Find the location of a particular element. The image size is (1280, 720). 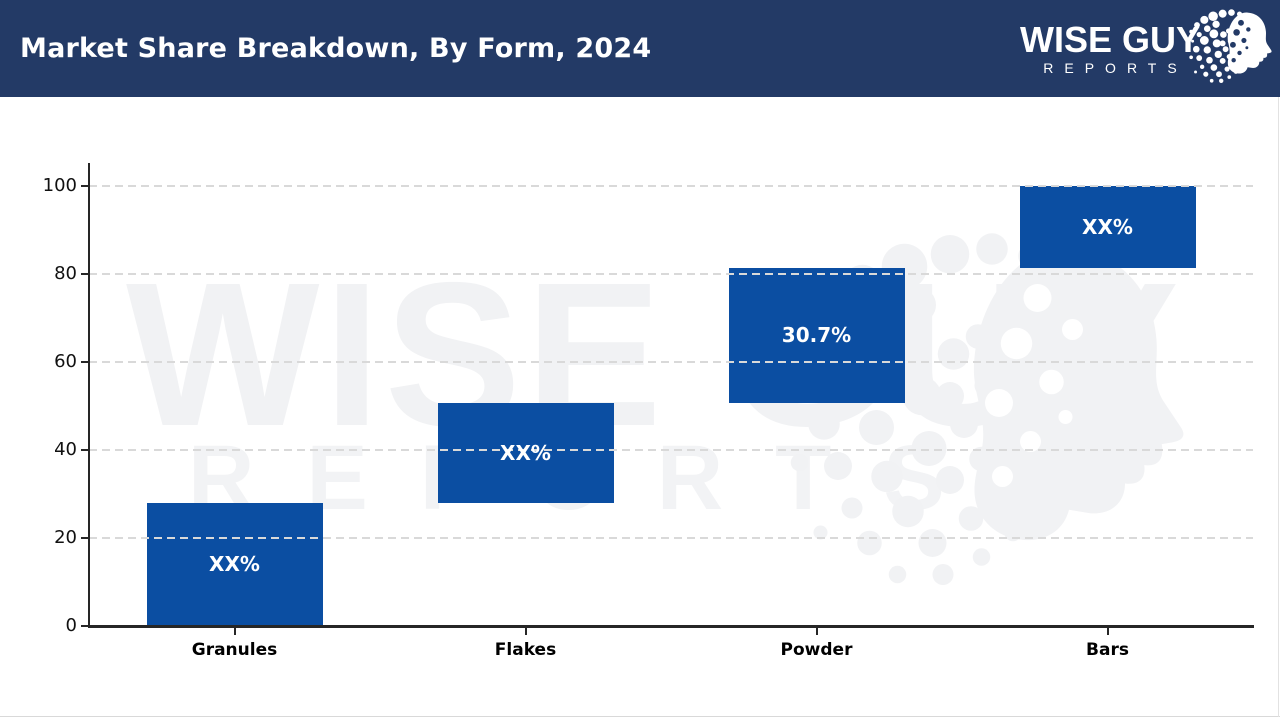

bar-granules is located at coordinates (234, 564).